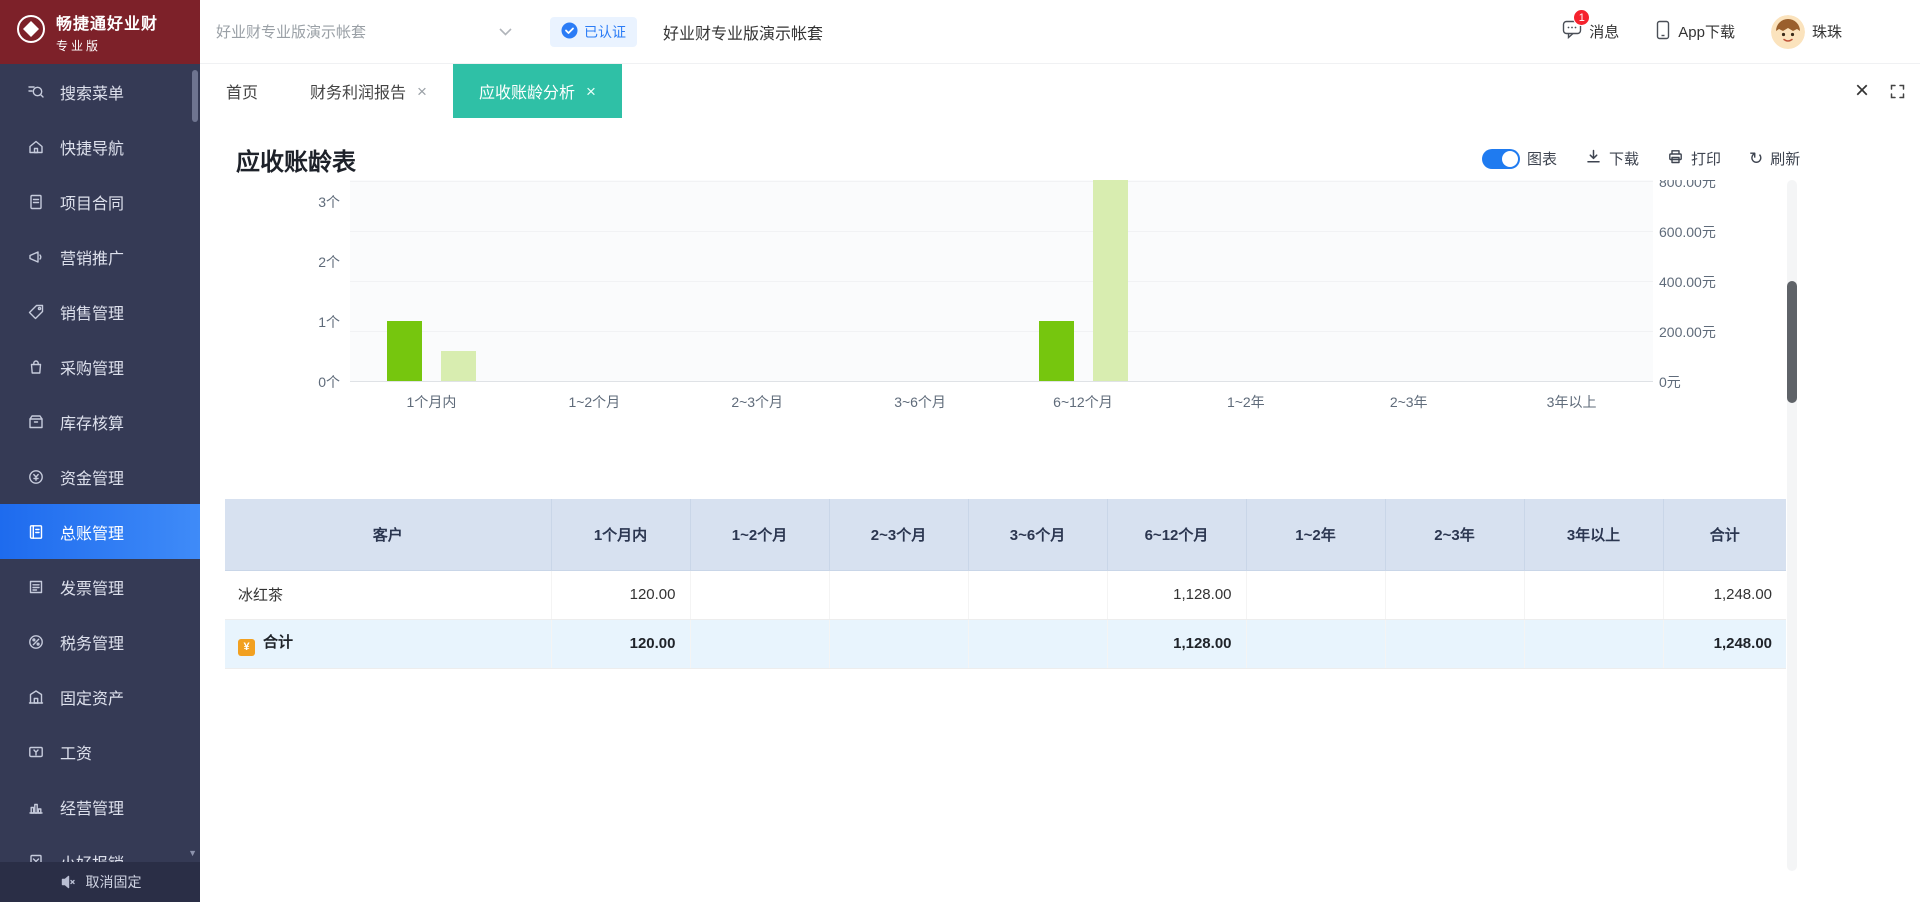  Describe the element at coordinates (92, 314) in the screenshot. I see `sidebar-item-label: 销售管理` at that location.